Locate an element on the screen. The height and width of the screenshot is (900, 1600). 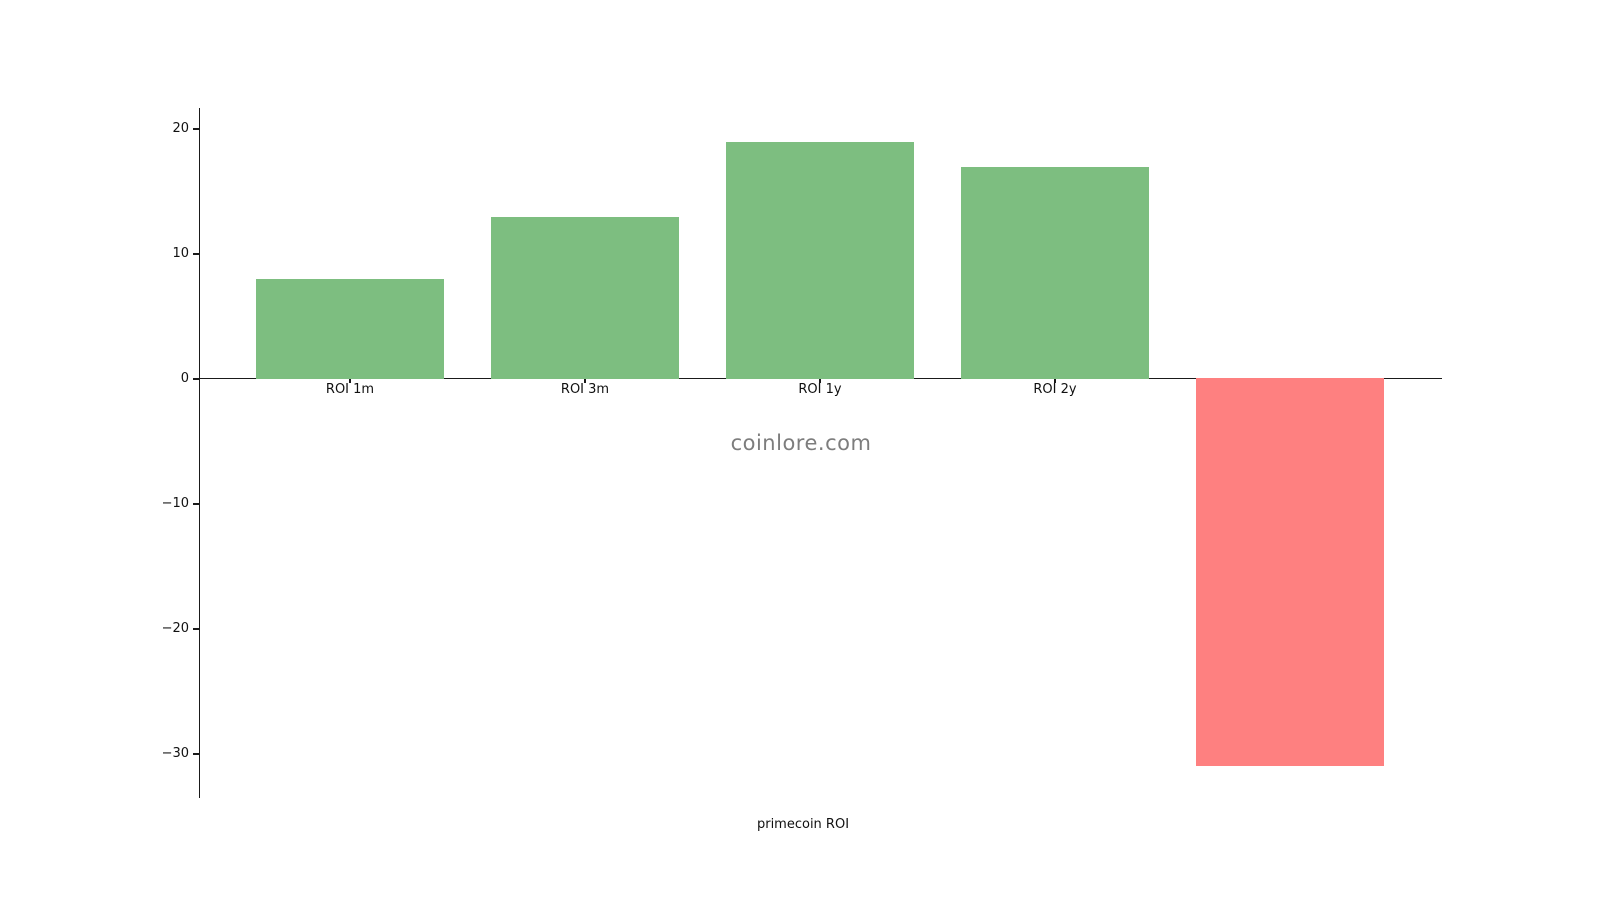
y-axis-line is located at coordinates (199, 453).